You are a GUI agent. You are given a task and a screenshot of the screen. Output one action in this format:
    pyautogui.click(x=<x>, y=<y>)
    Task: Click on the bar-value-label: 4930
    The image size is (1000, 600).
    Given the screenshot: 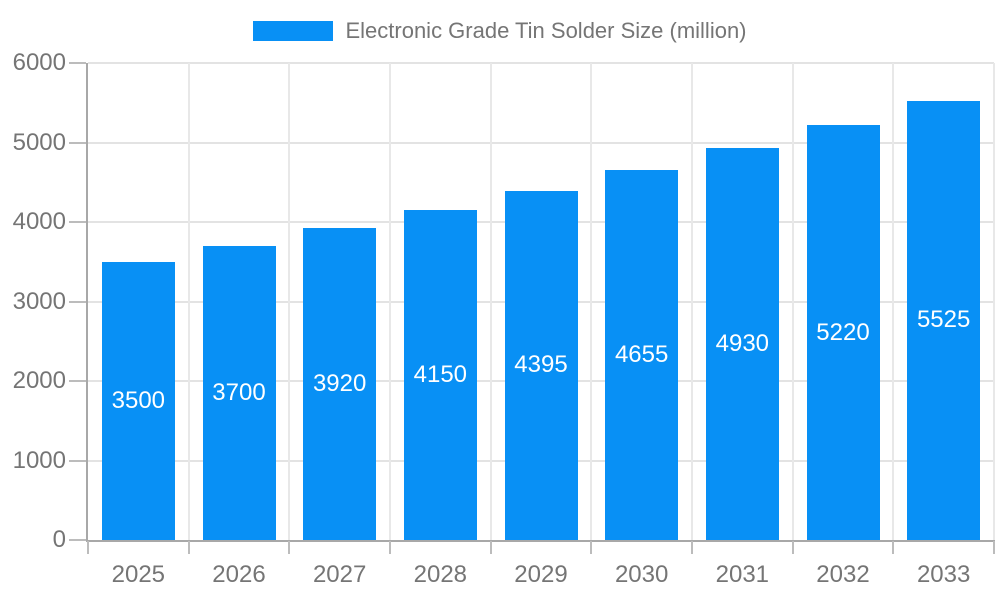 What is the action you would take?
    pyautogui.click(x=742, y=344)
    